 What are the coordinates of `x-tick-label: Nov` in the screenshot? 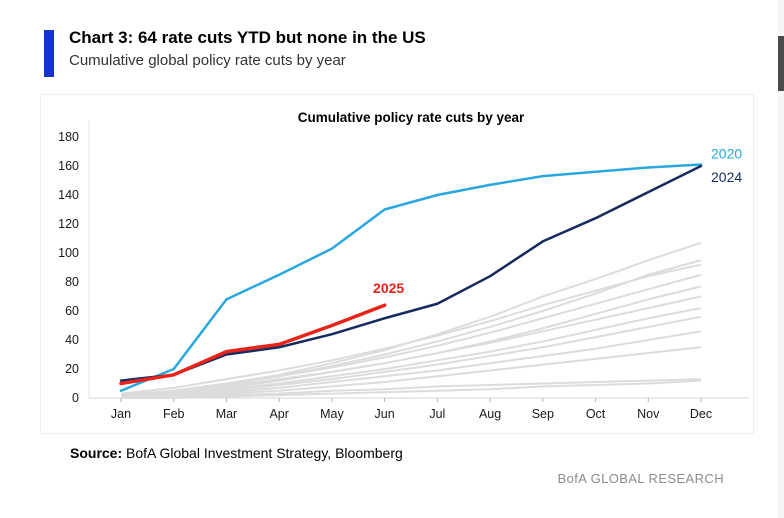 It's located at (648, 414).